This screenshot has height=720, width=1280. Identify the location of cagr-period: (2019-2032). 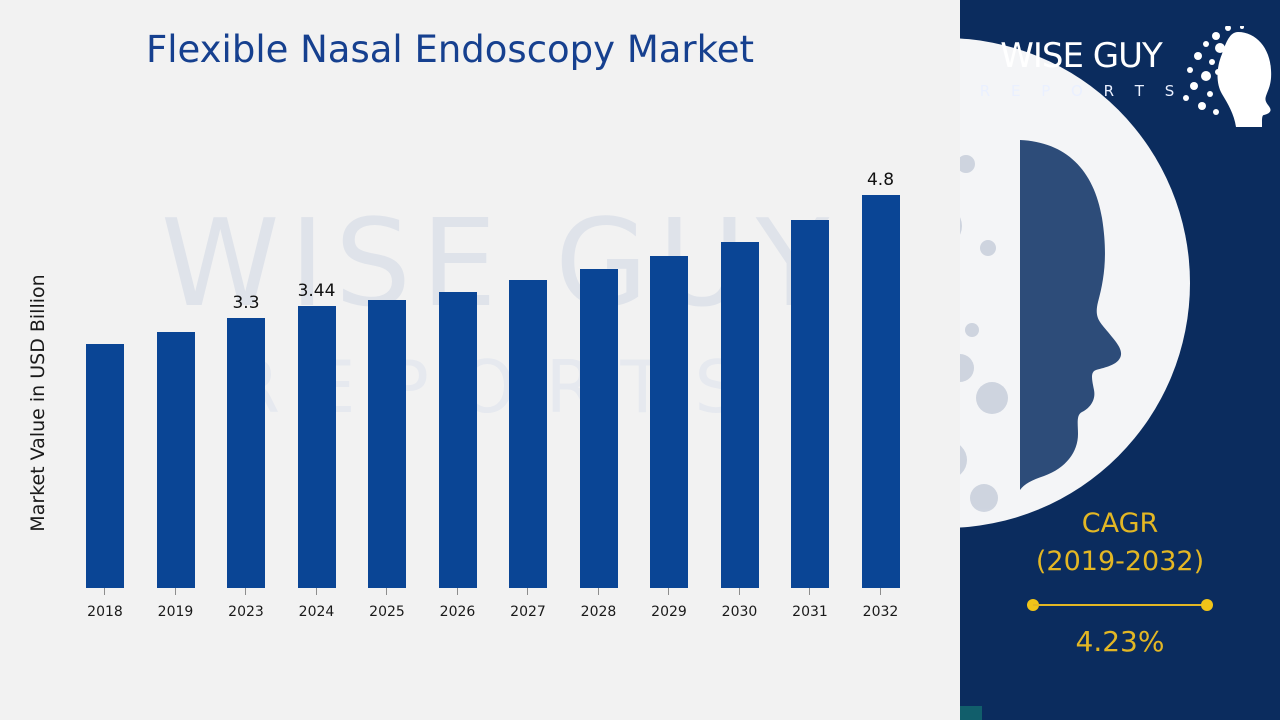
(1120, 561).